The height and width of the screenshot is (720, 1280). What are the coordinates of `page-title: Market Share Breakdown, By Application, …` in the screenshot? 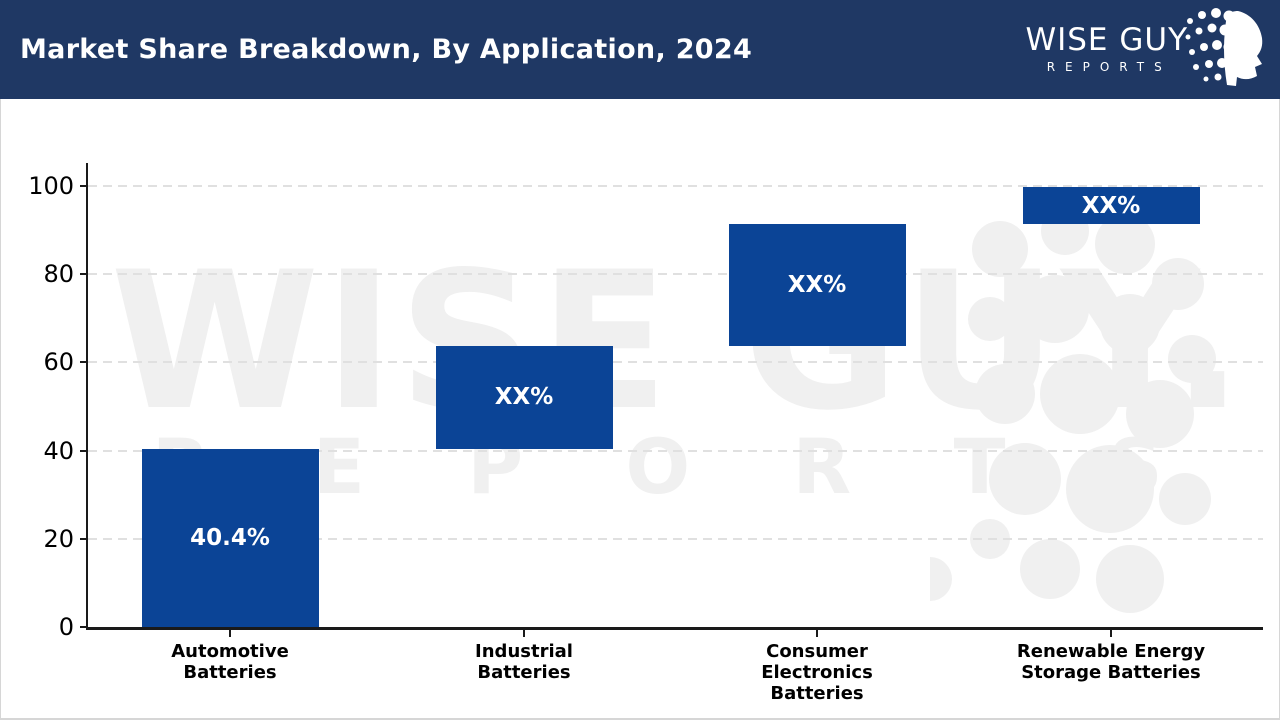 It's located at (386, 49).